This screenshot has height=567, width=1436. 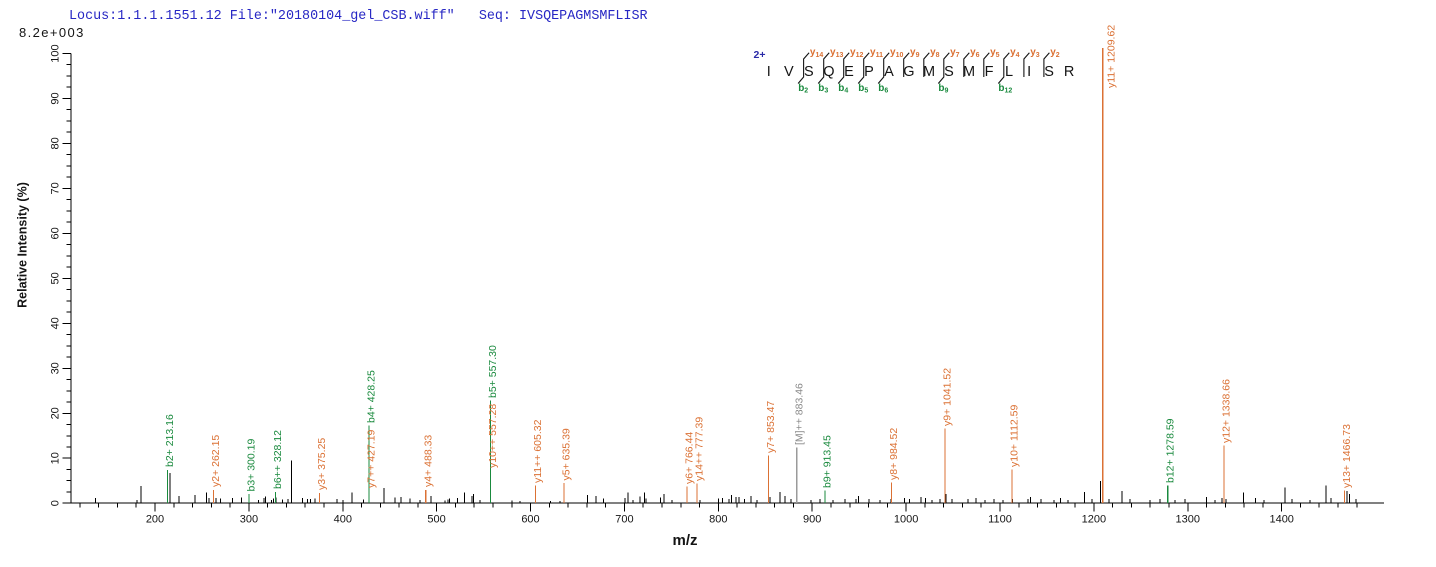 What do you see at coordinates (530, 520) in the screenshot?
I see `svg-text: 600` at bounding box center [530, 520].